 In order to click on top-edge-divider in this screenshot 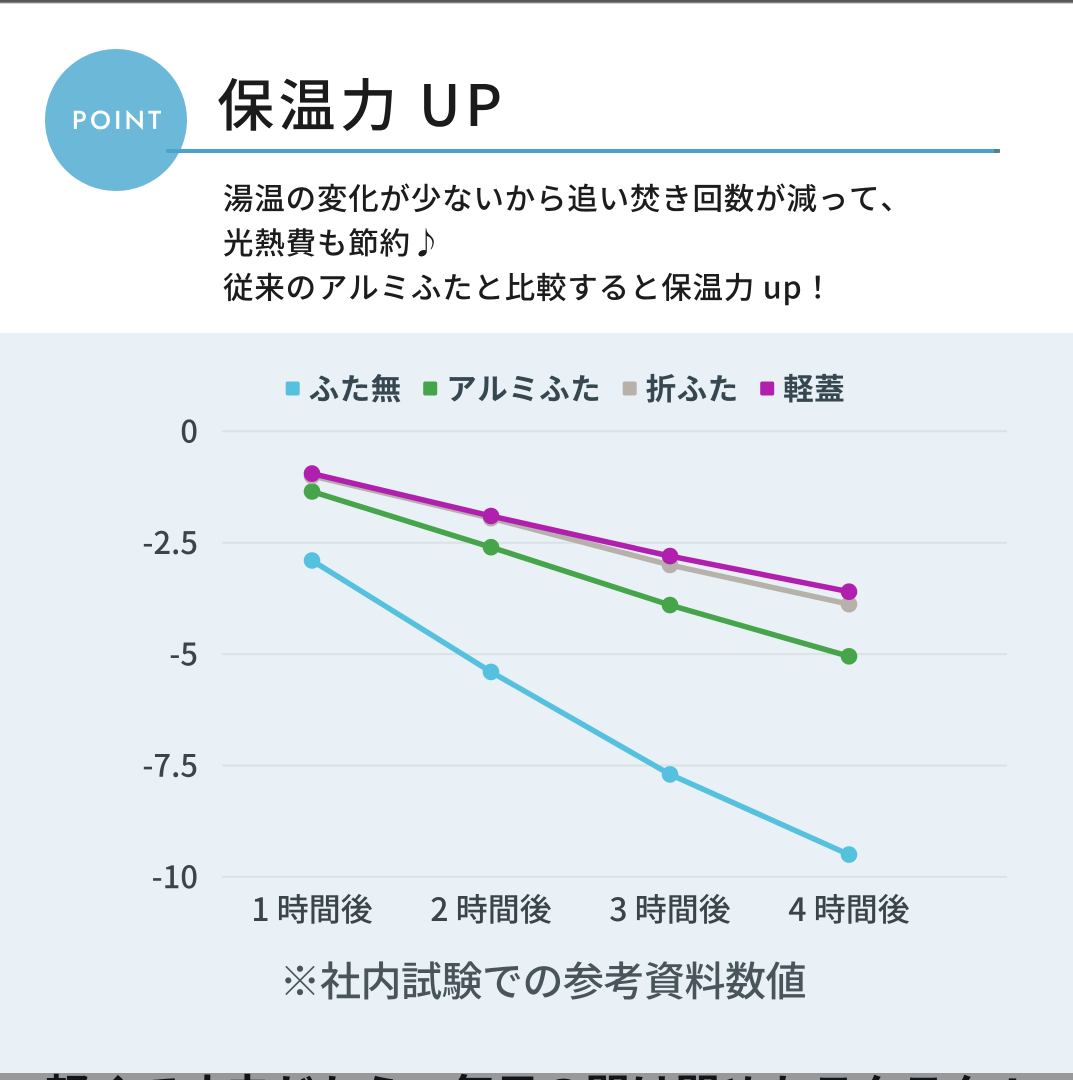, I will do `click(536, 2)`.